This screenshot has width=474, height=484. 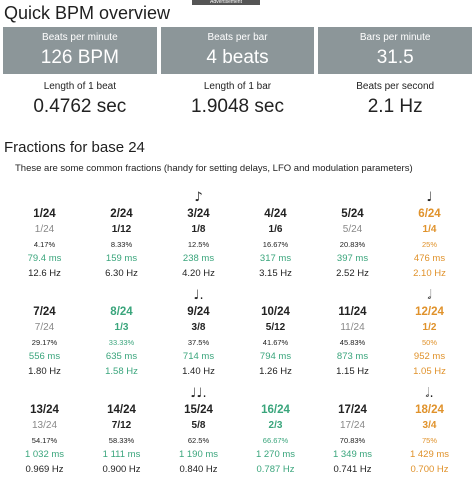 What do you see at coordinates (226, 2) in the screenshot?
I see `advertisement-tag: Advertisement` at bounding box center [226, 2].